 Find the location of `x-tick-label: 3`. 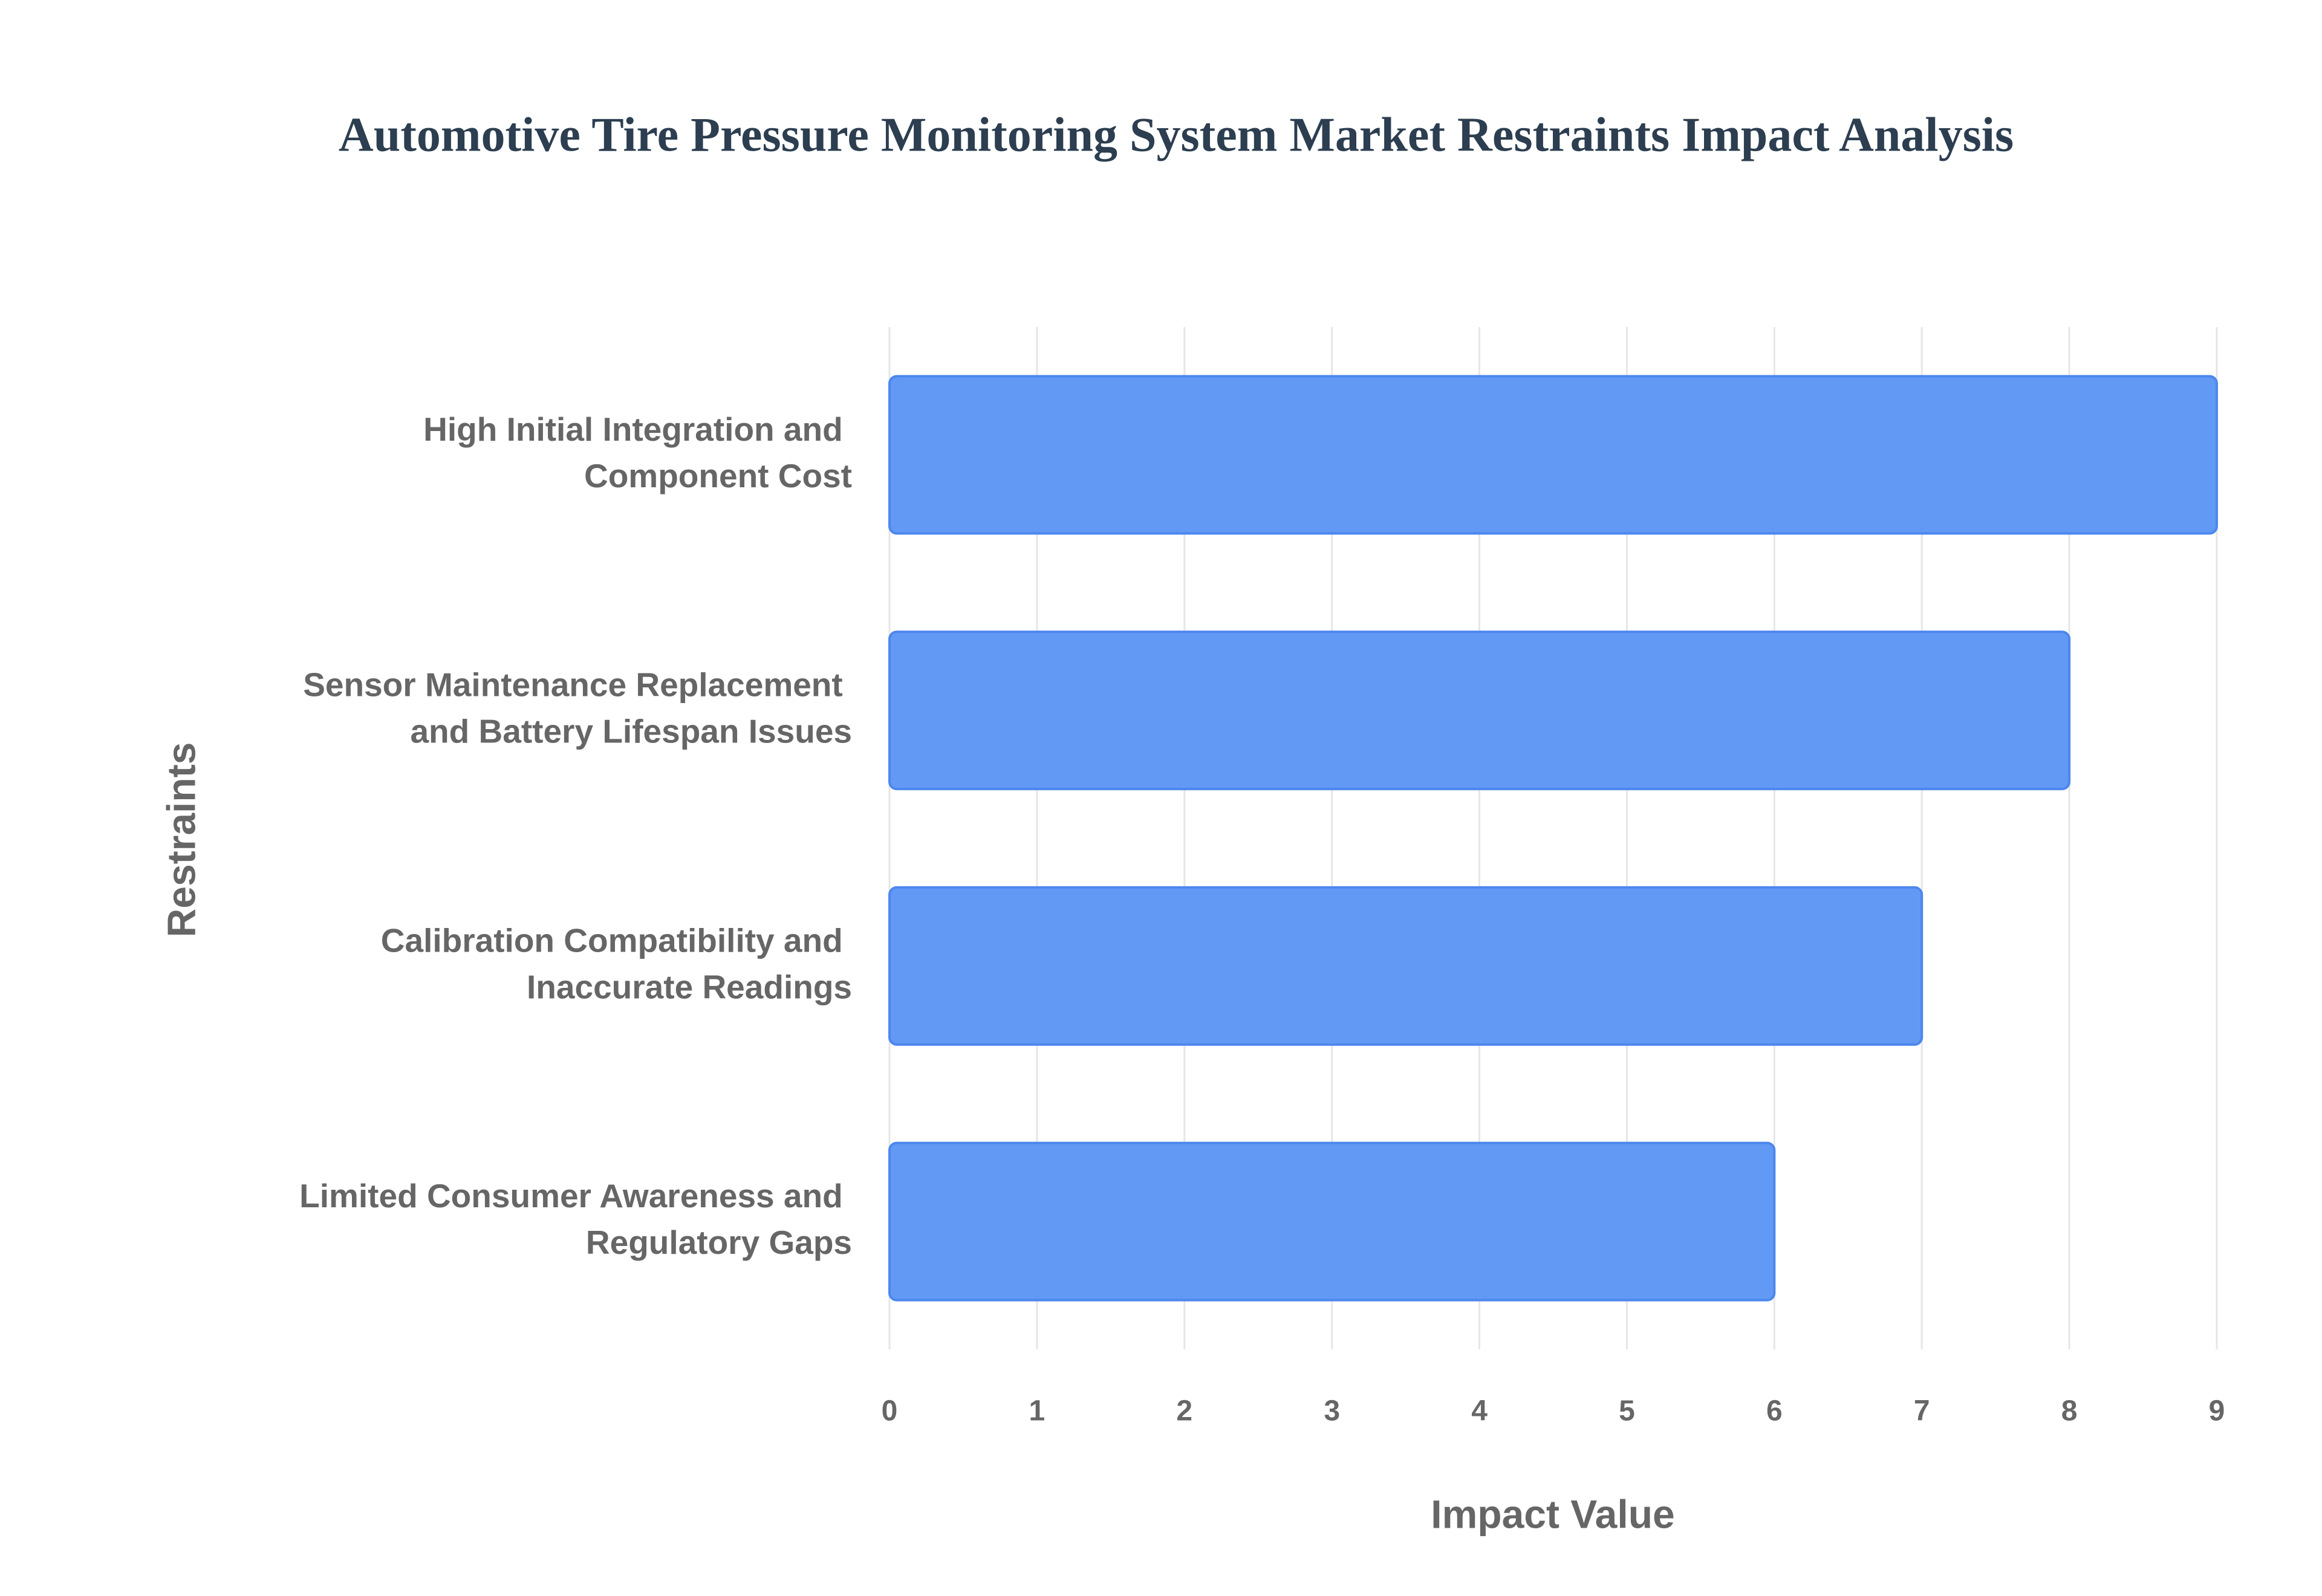

x-tick-label: 3 is located at coordinates (1332, 1411).